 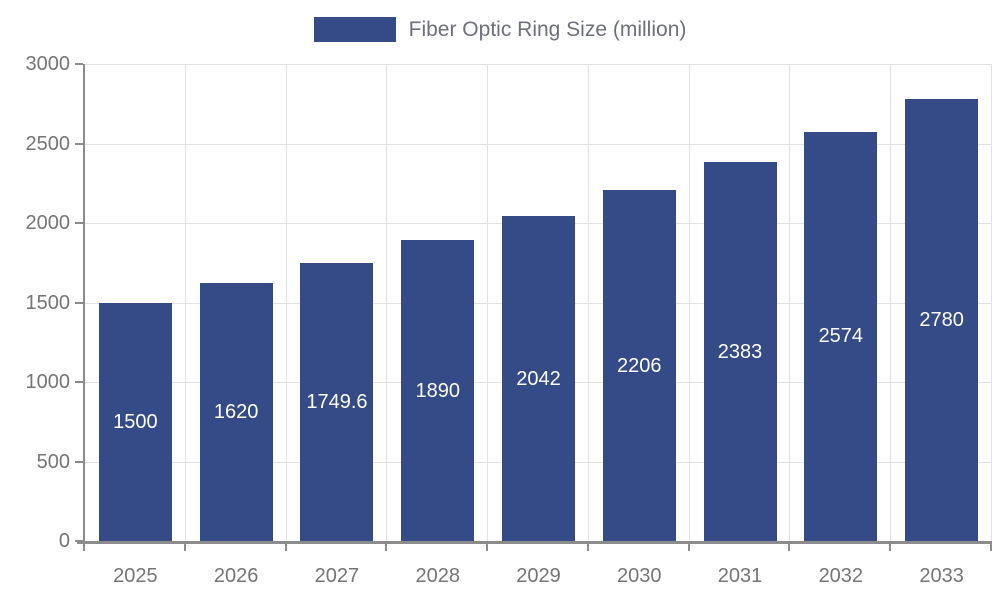 I want to click on y-axis-line, so click(x=84, y=304).